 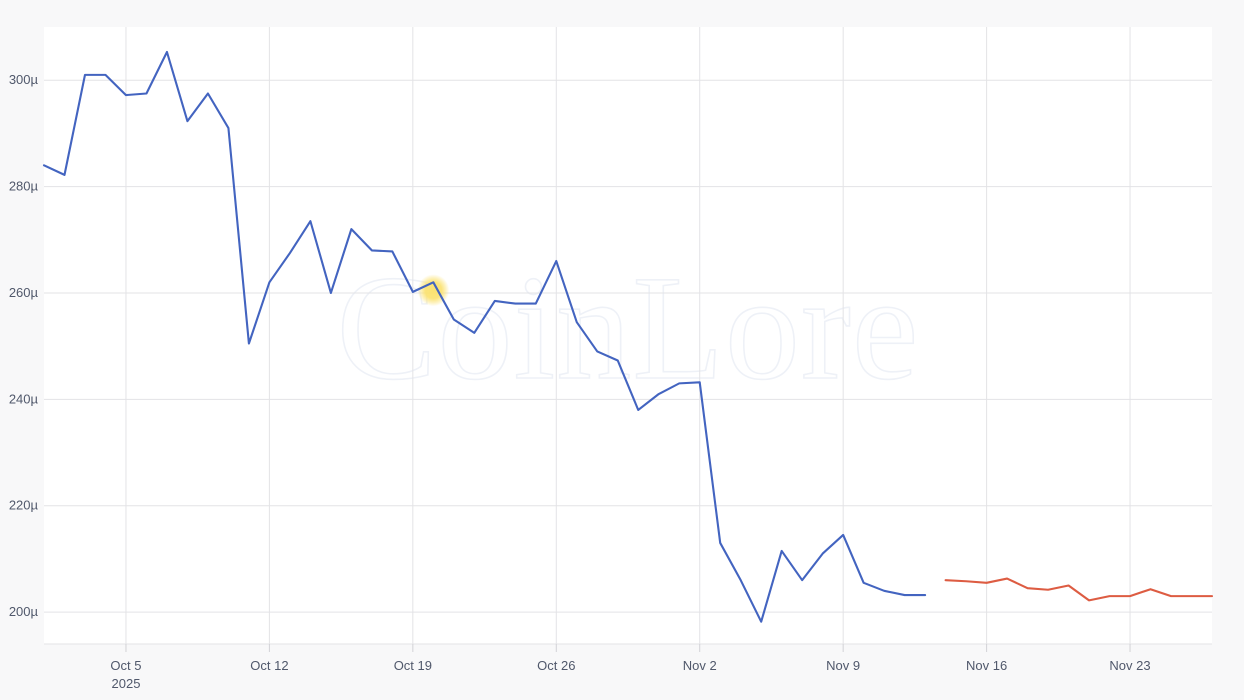 What do you see at coordinates (628, 648) in the screenshot?
I see `x-axis-tick-marks` at bounding box center [628, 648].